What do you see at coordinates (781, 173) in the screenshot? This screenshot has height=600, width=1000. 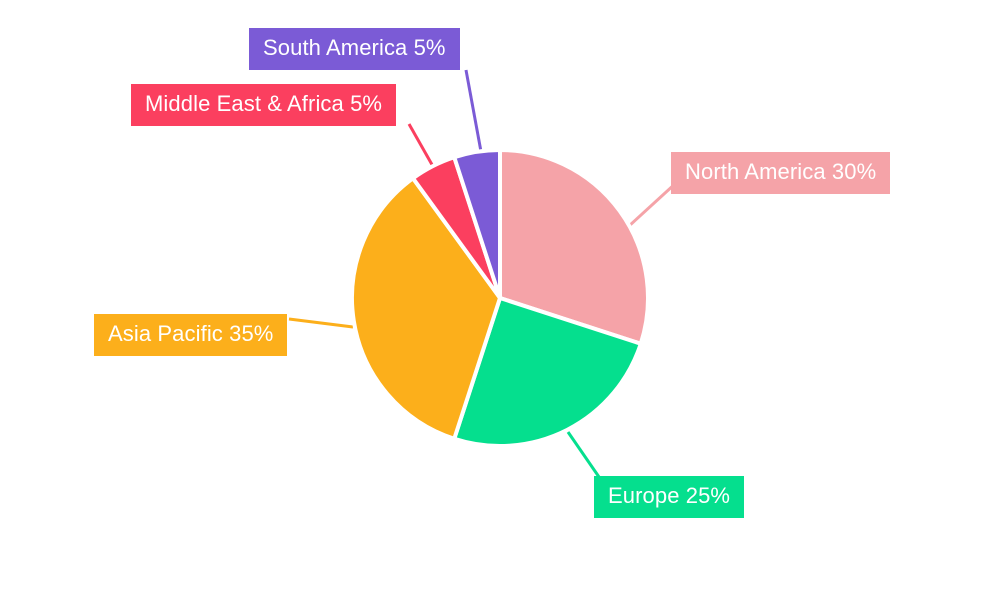 I see `slice-label-north-america: North America 30%` at bounding box center [781, 173].